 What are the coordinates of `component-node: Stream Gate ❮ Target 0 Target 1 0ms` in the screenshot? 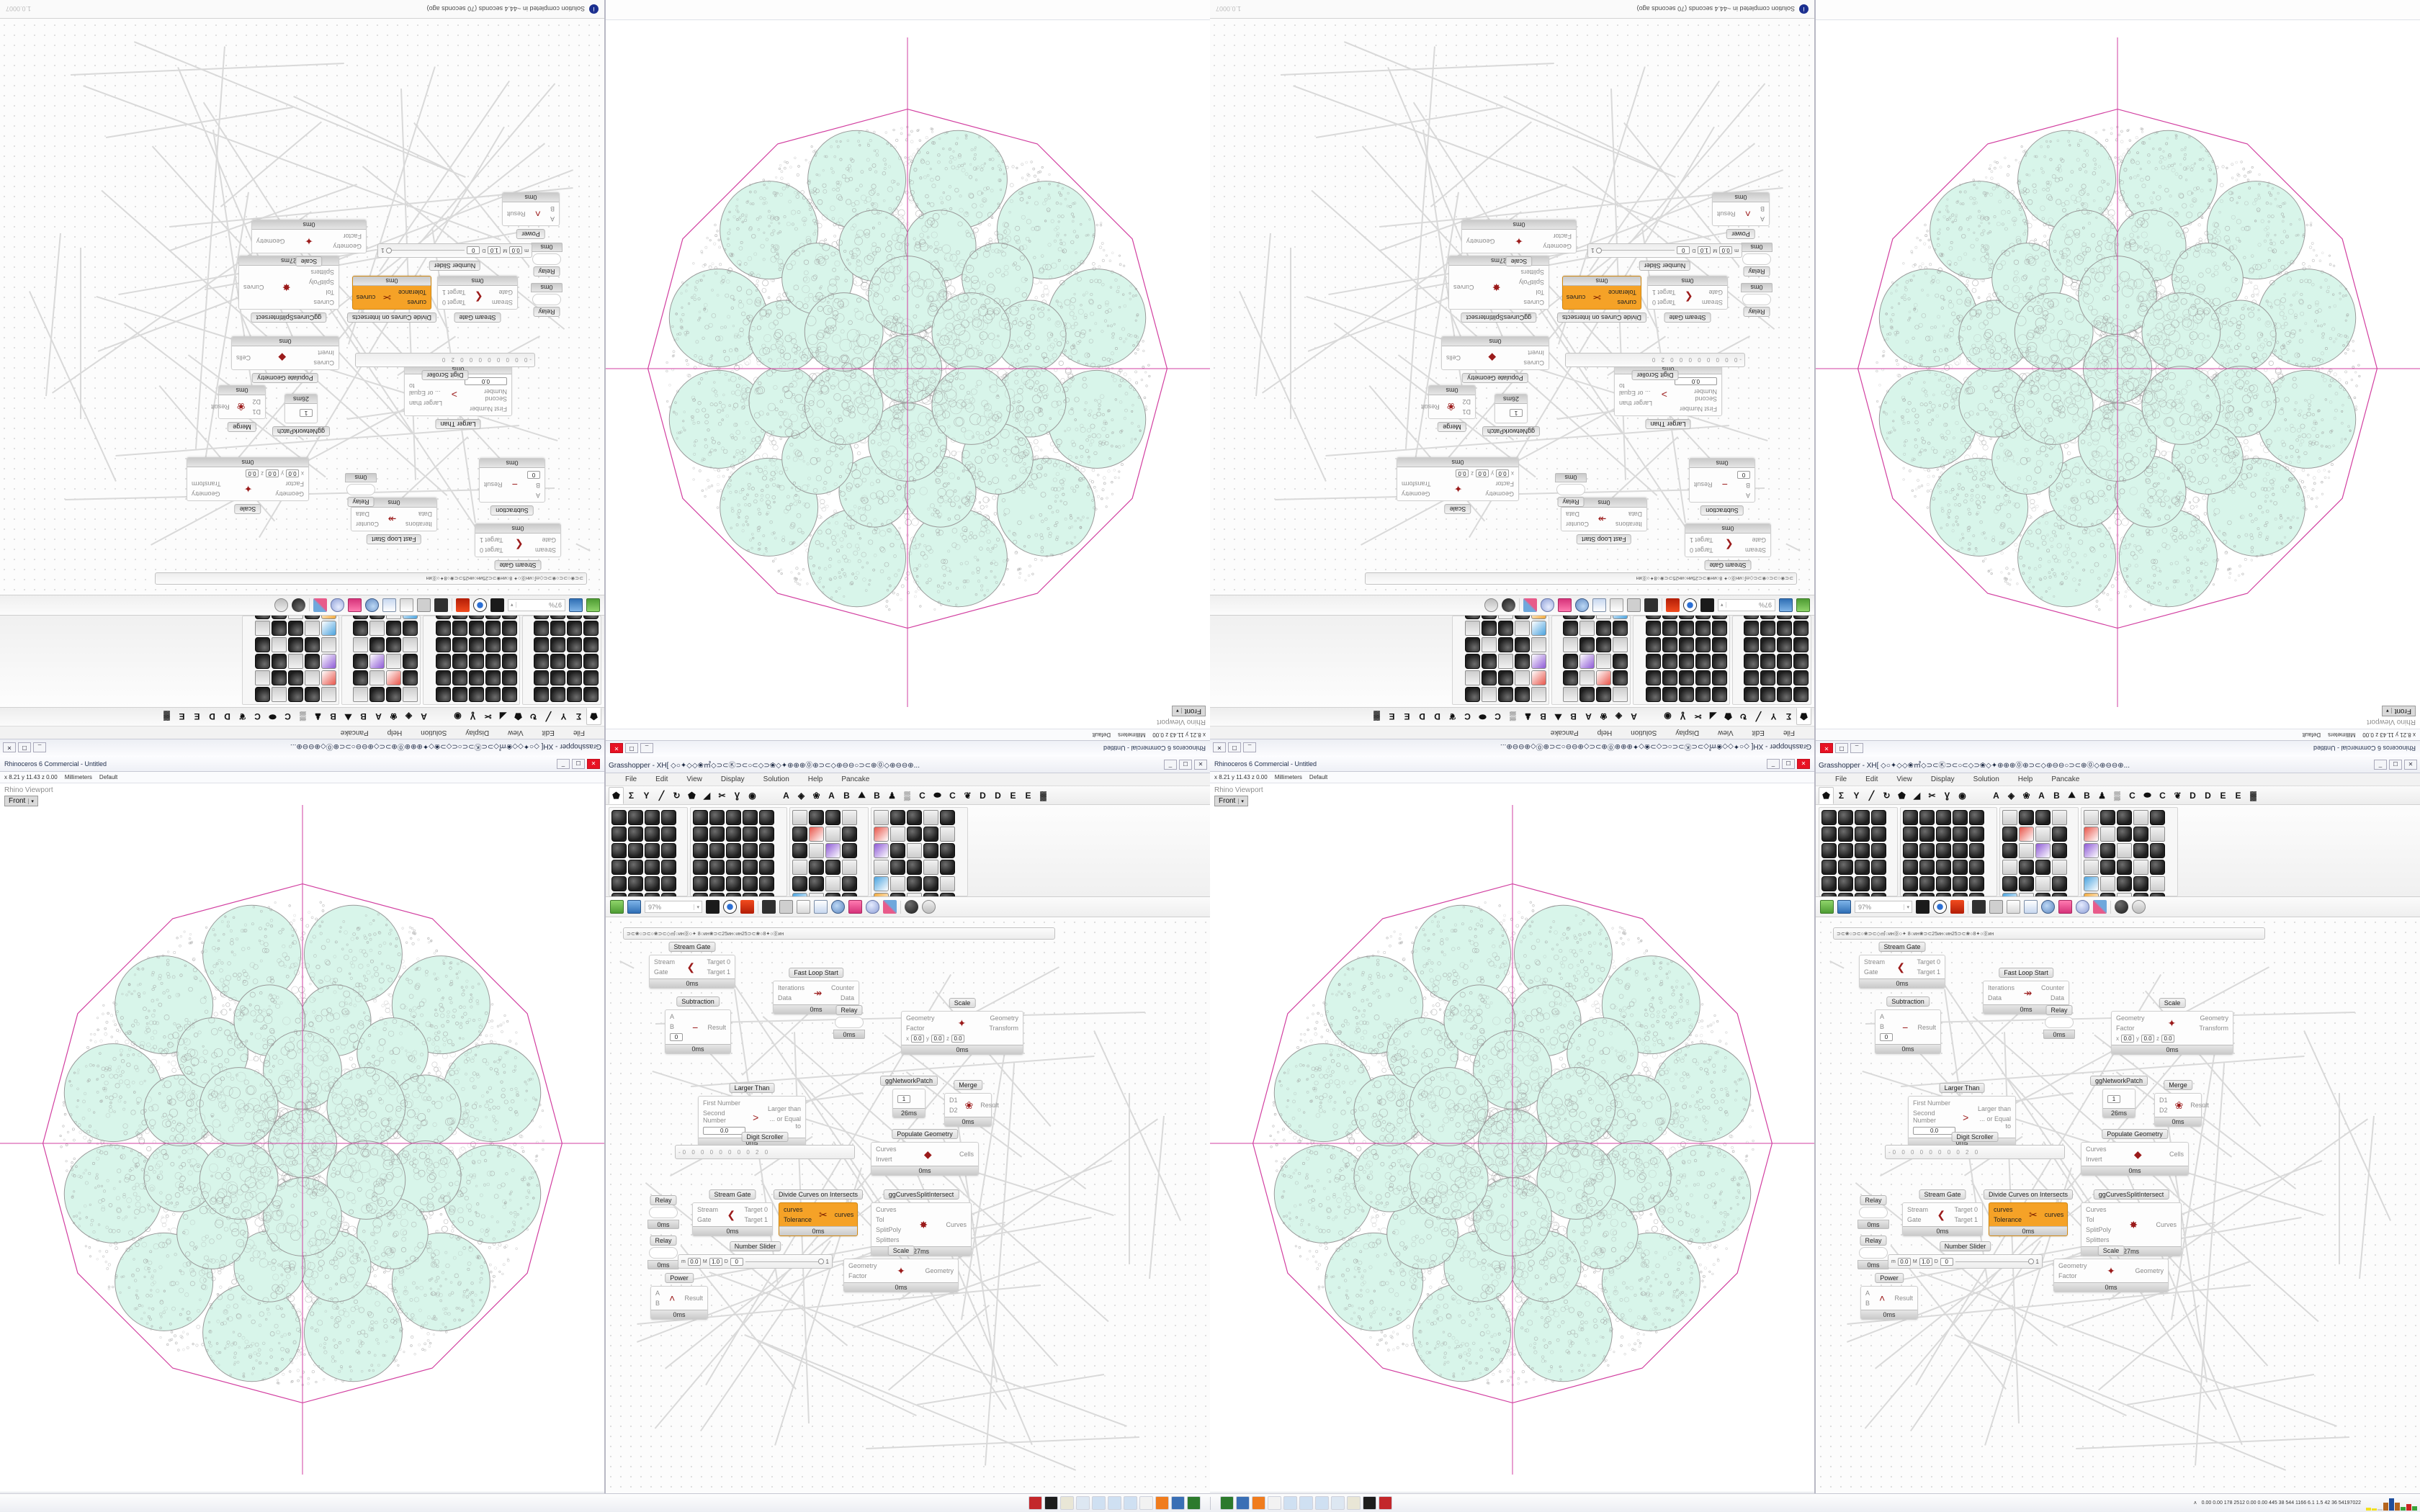 It's located at (1728, 540).